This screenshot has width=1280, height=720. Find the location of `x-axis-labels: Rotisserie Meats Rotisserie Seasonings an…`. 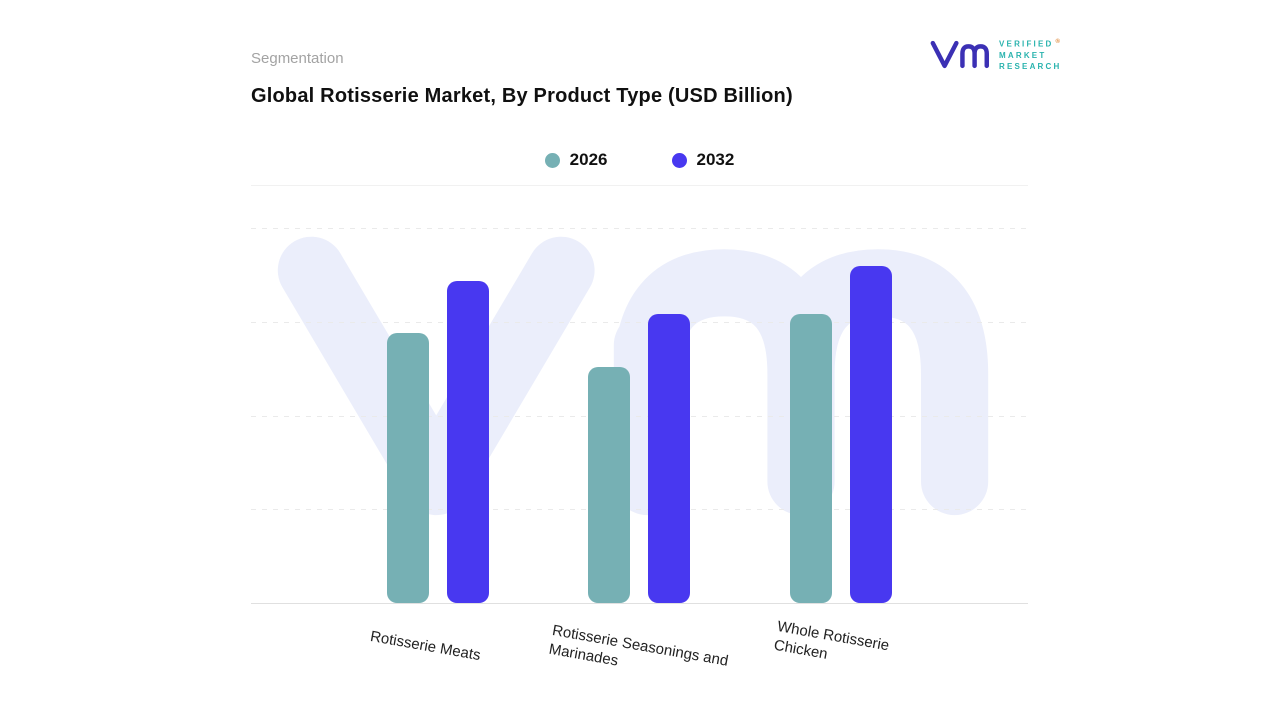

x-axis-labels: Rotisserie Meats Rotisserie Seasonings an… is located at coordinates (639, 648).